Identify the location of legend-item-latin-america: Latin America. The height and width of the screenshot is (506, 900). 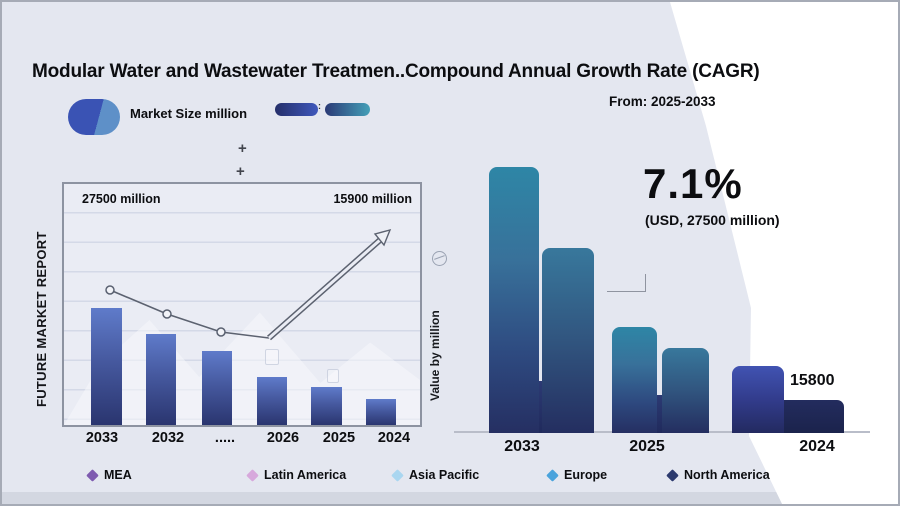
(296, 475).